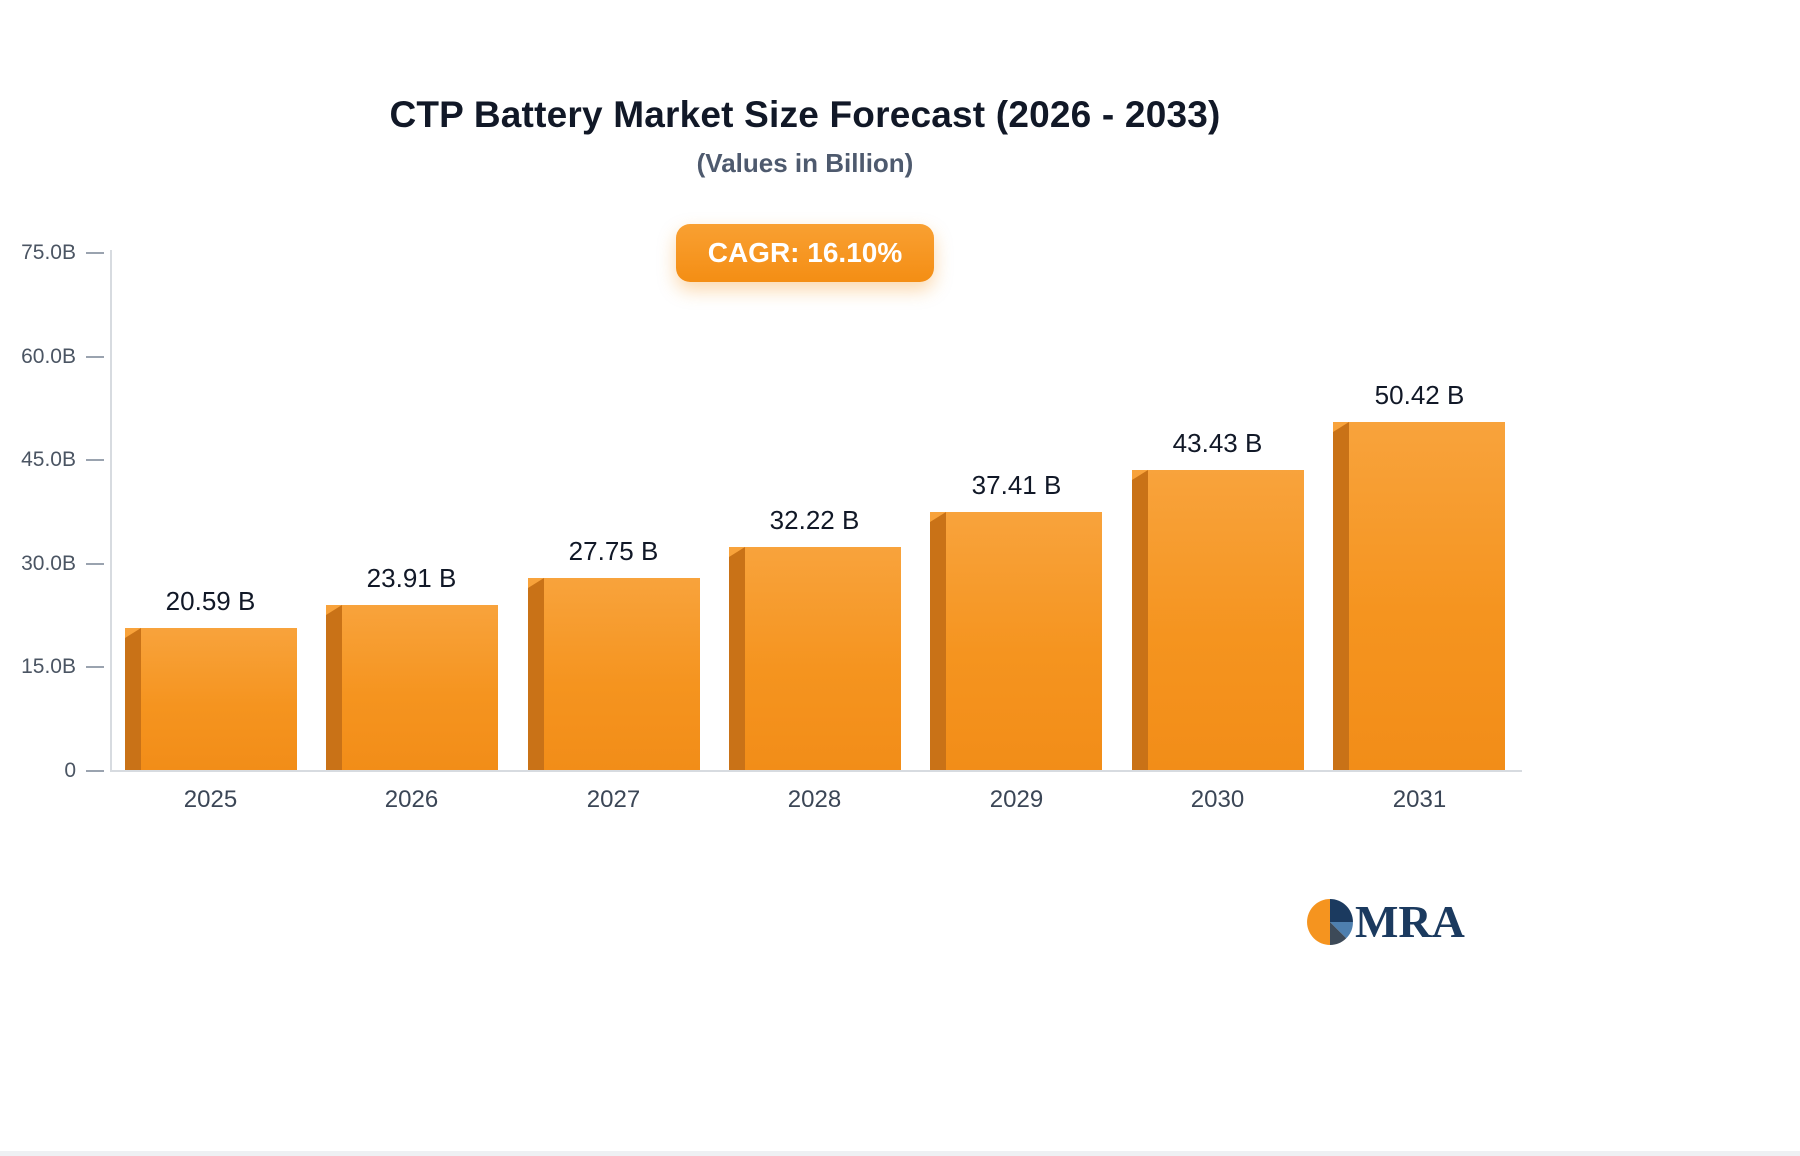  Describe the element at coordinates (1016, 485) in the screenshot. I see `bar-value-label-2029: 37.41 B` at that location.